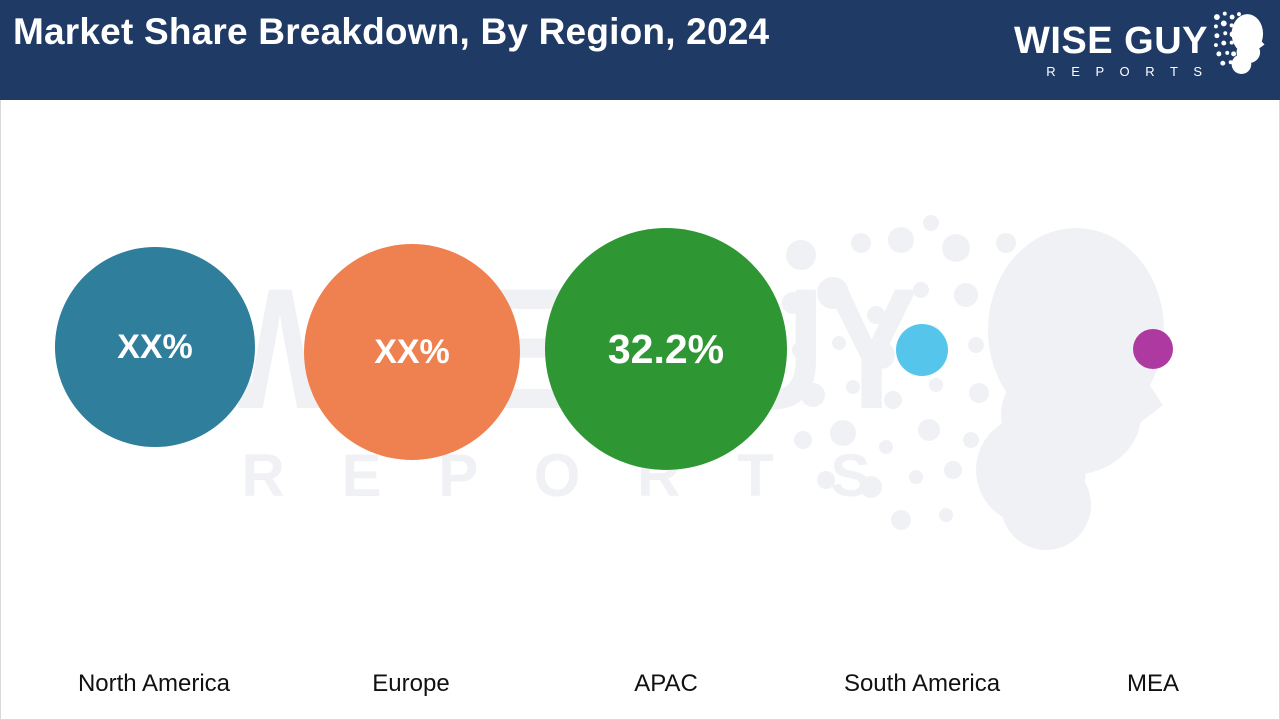 The height and width of the screenshot is (720, 1280). I want to click on logo-subtitle: R E P O R T S, so click(1127, 71).